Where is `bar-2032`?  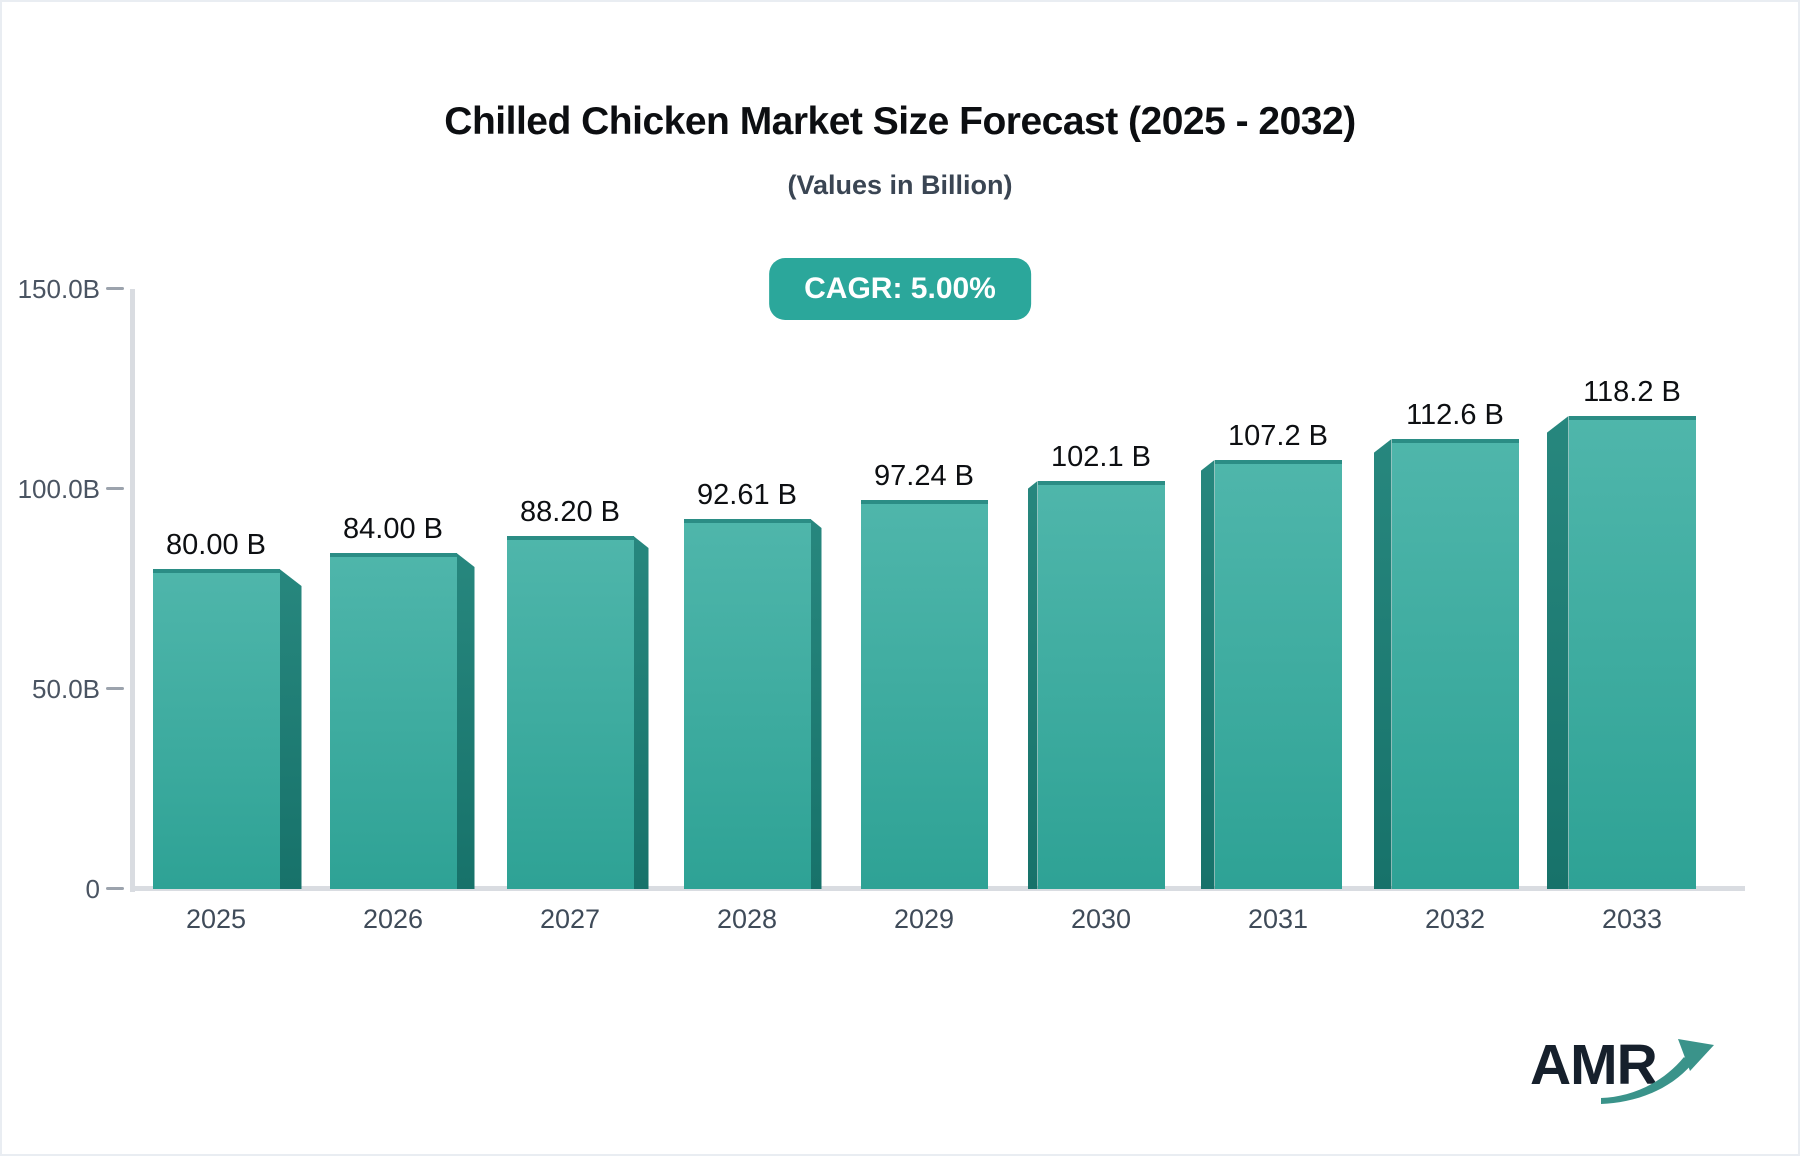 bar-2032 is located at coordinates (1446, 664).